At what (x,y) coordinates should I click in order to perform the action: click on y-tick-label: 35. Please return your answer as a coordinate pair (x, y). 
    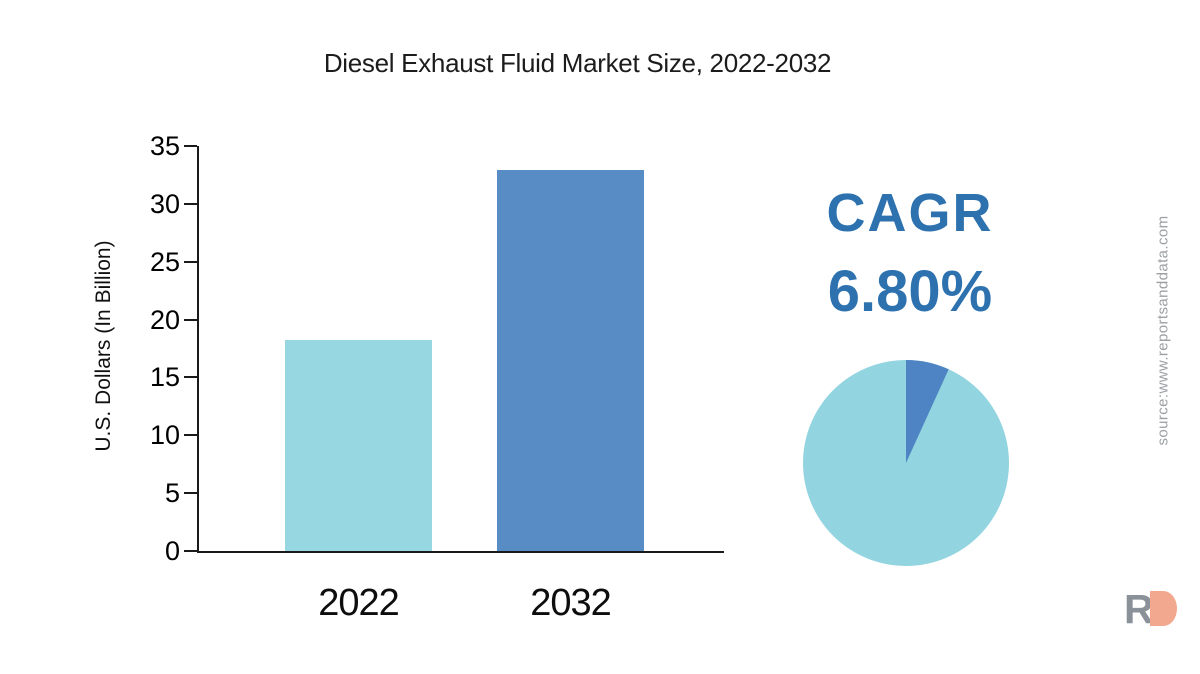
    Looking at the image, I should click on (164, 146).